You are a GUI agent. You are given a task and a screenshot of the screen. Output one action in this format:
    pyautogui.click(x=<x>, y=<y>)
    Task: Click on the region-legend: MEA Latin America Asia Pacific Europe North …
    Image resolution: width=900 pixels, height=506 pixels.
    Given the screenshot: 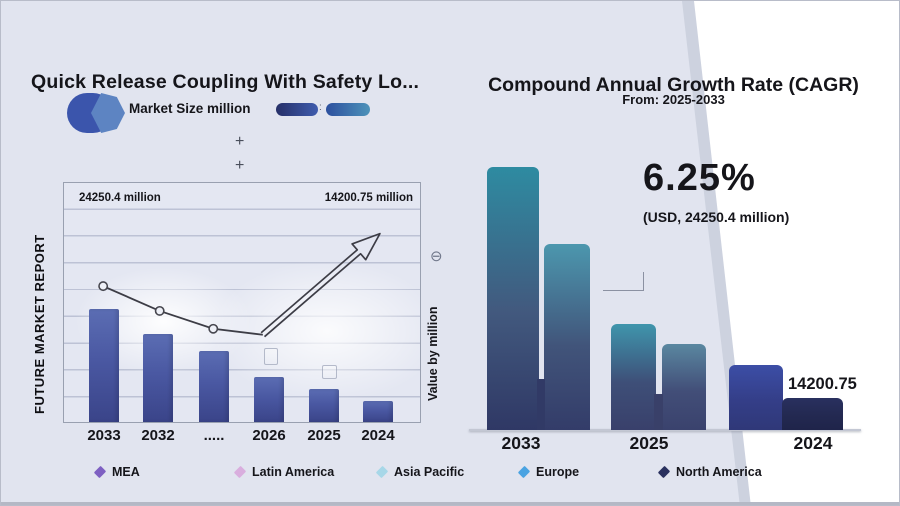 What is the action you would take?
    pyautogui.click(x=450, y=477)
    